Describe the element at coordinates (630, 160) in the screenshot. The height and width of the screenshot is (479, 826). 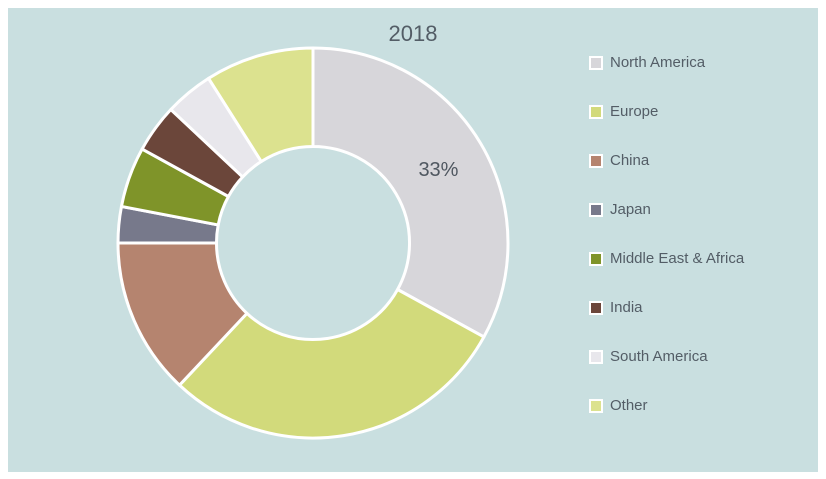
I see `legend-label: China` at that location.